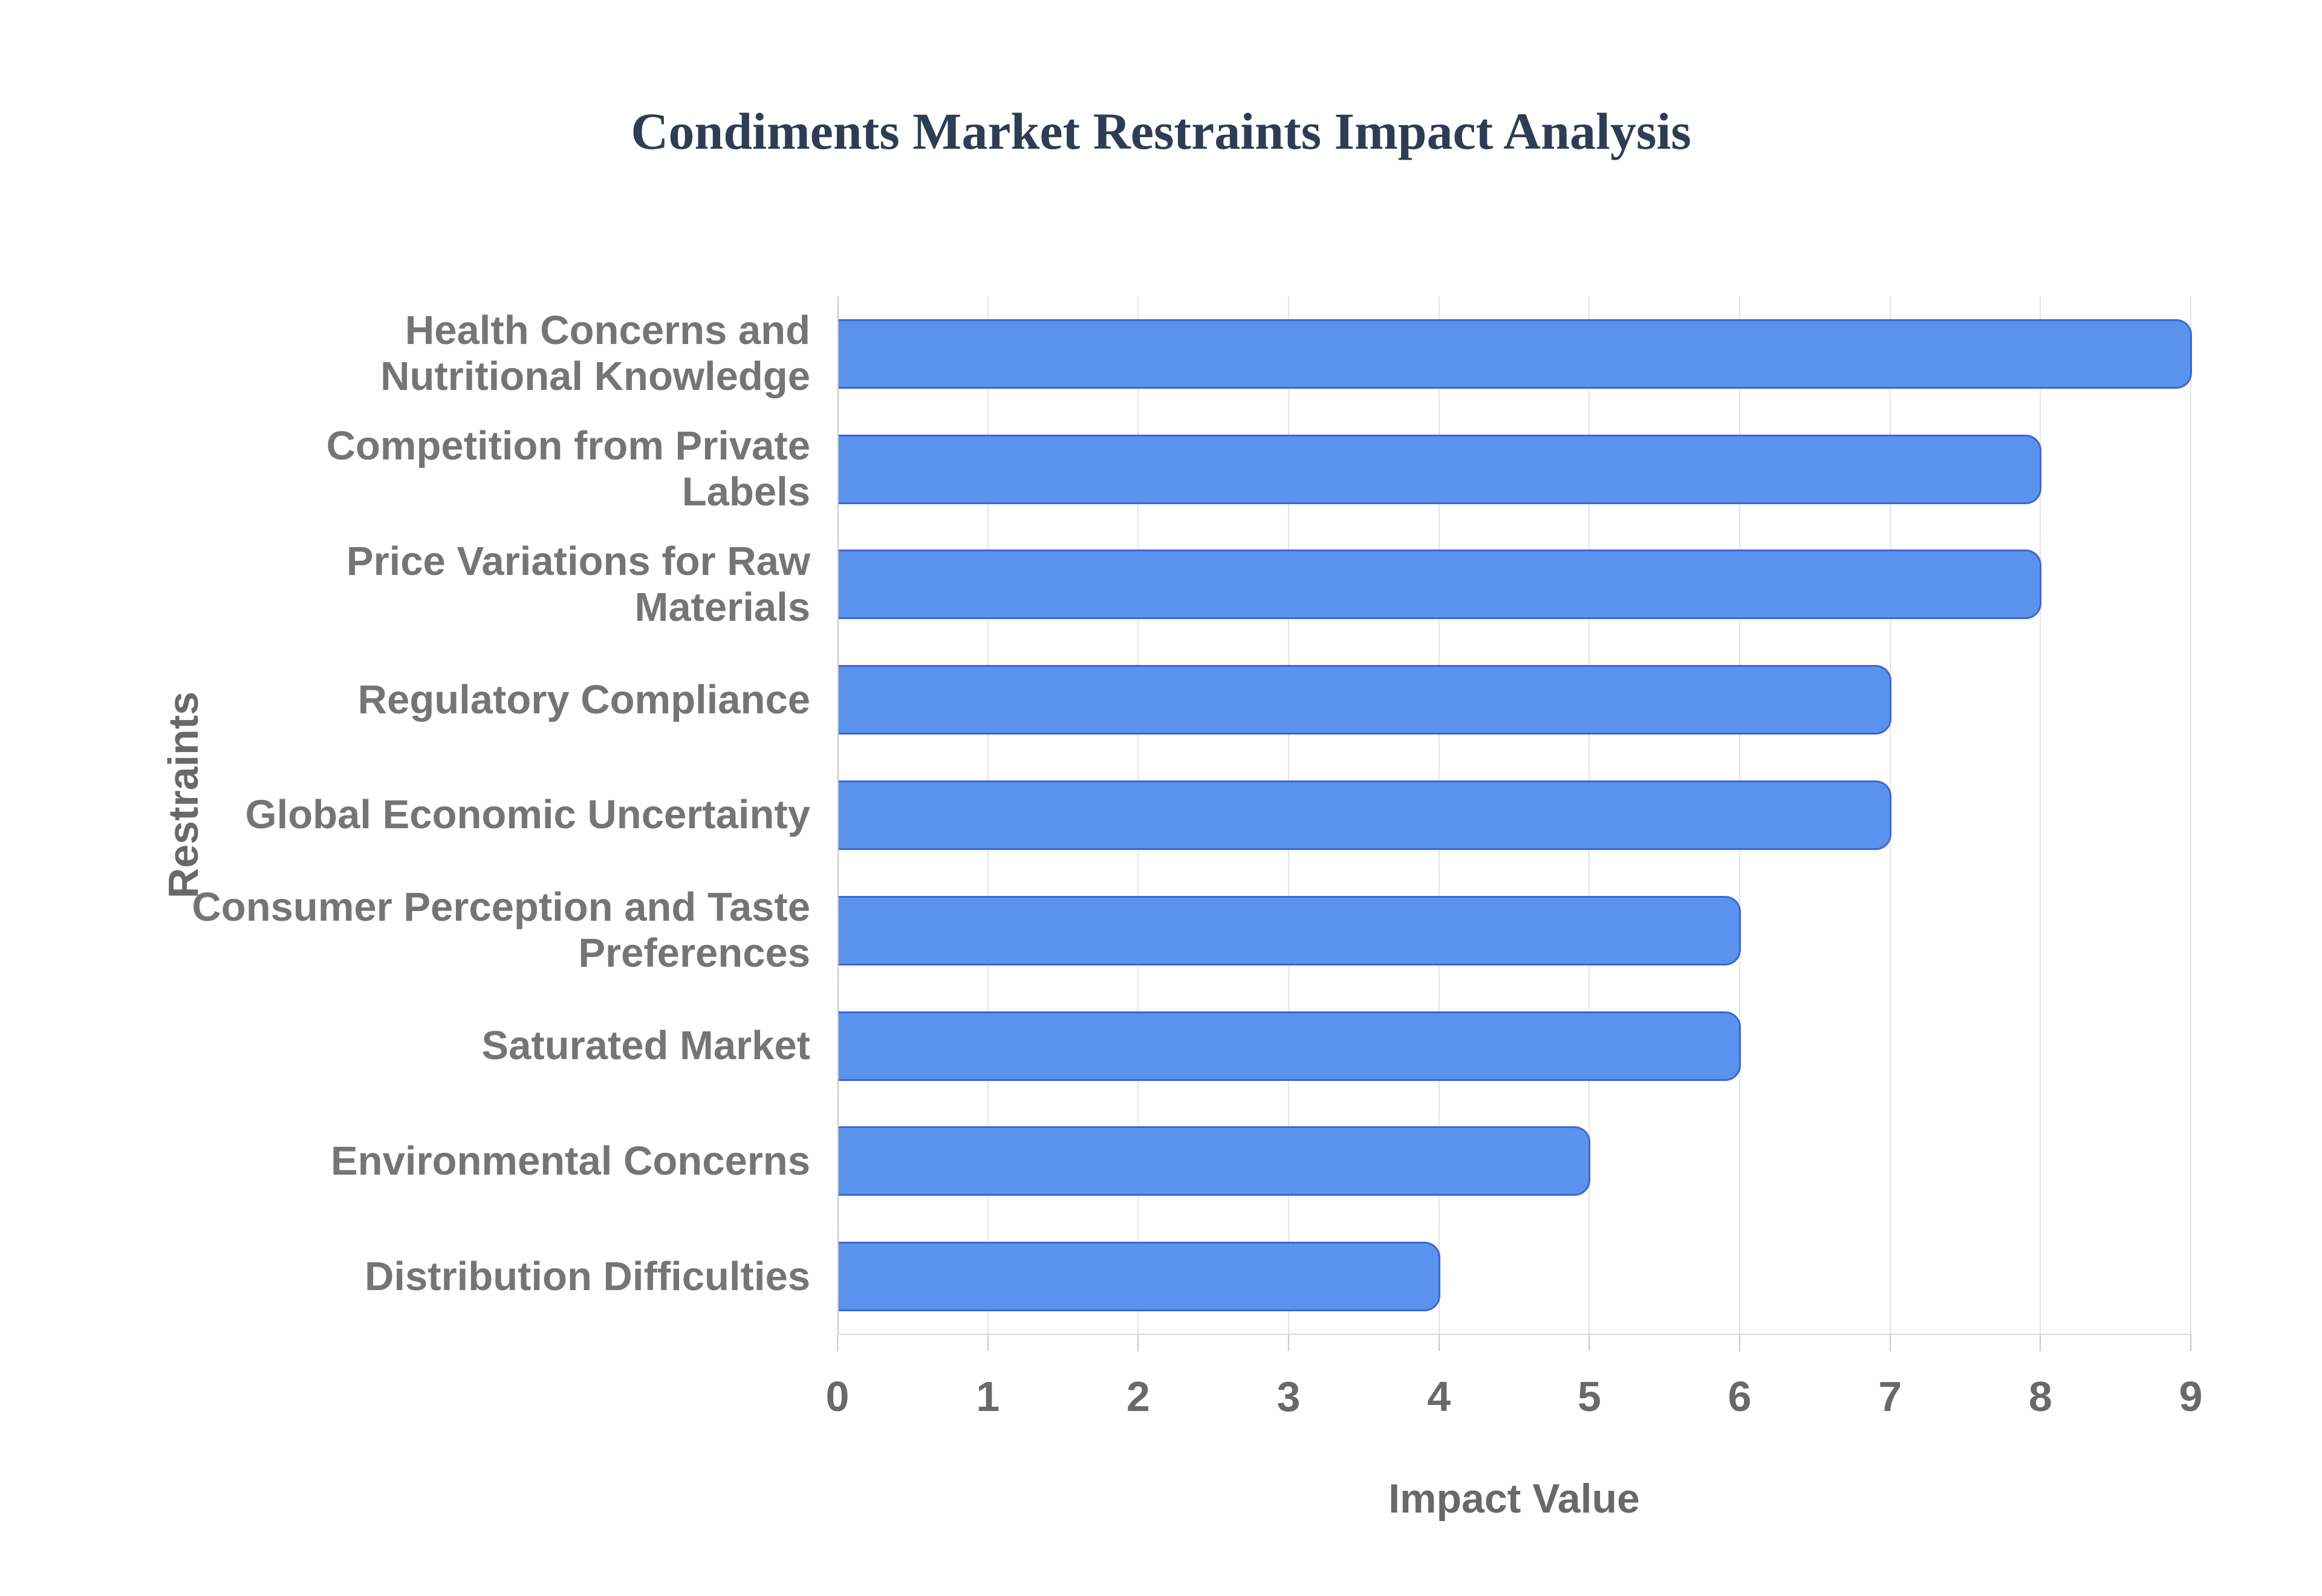 The width and height of the screenshot is (2322, 1596). I want to click on x-tick-label-9: 9, so click(2191, 1396).